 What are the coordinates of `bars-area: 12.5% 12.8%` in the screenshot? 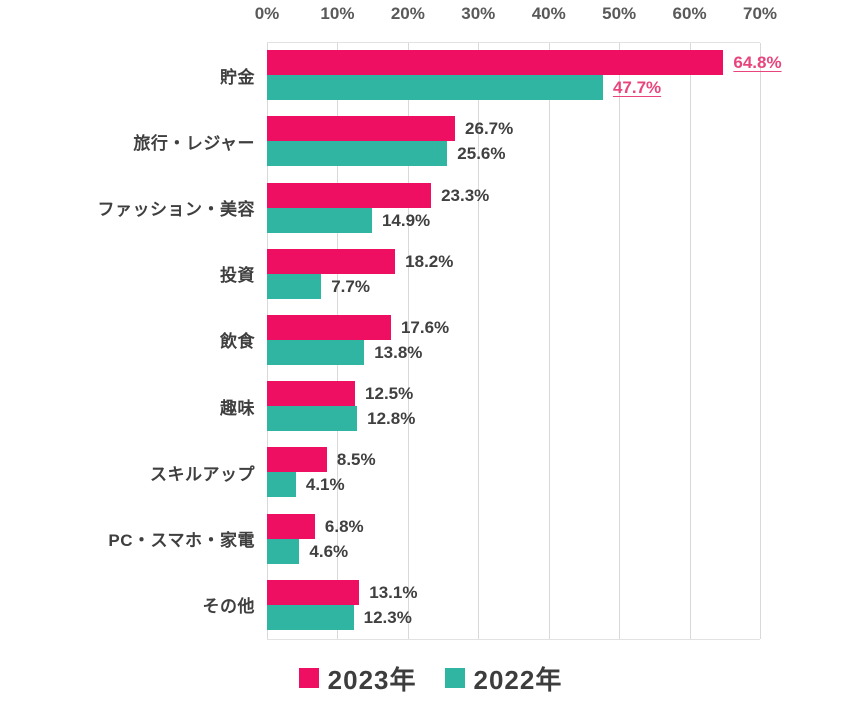 It's located at (513, 406).